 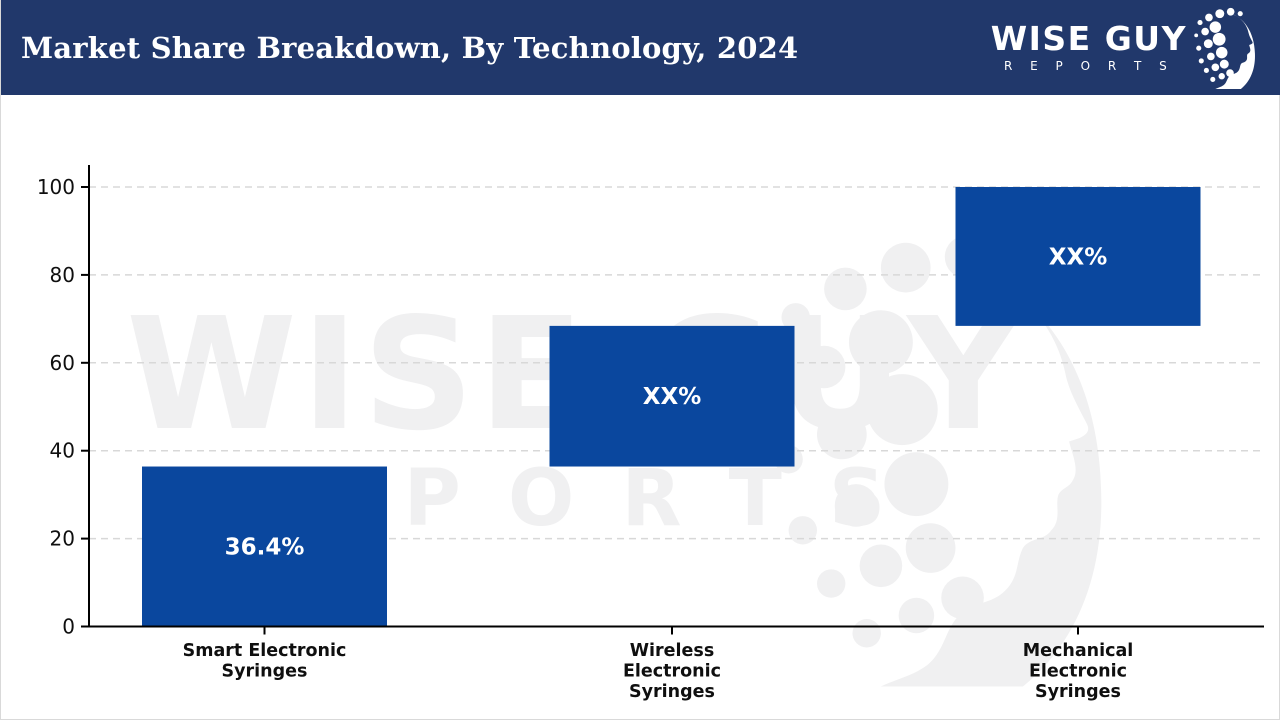 What do you see at coordinates (62, 275) in the screenshot?
I see `y-tick-label-80: 80` at bounding box center [62, 275].